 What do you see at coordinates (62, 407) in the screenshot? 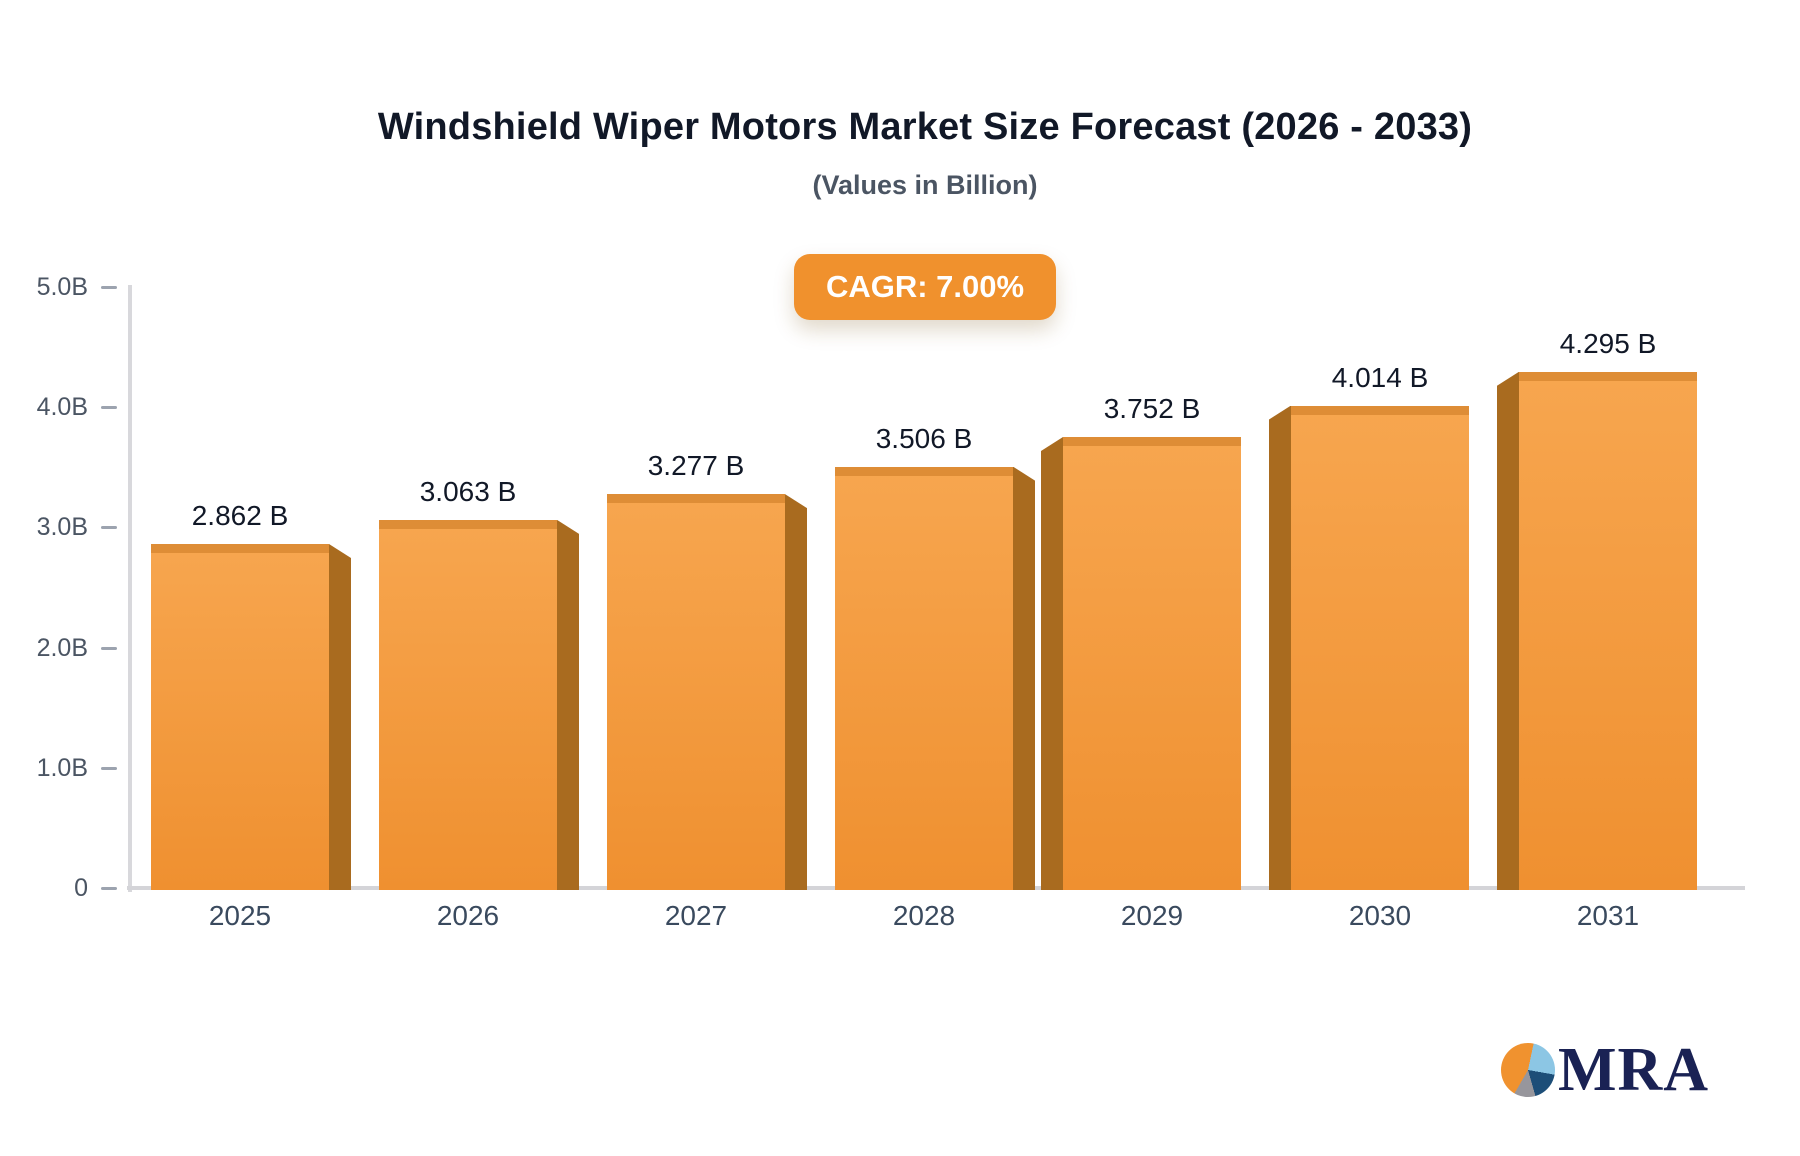
I see `y-tick-label: 4.0B` at bounding box center [62, 407].